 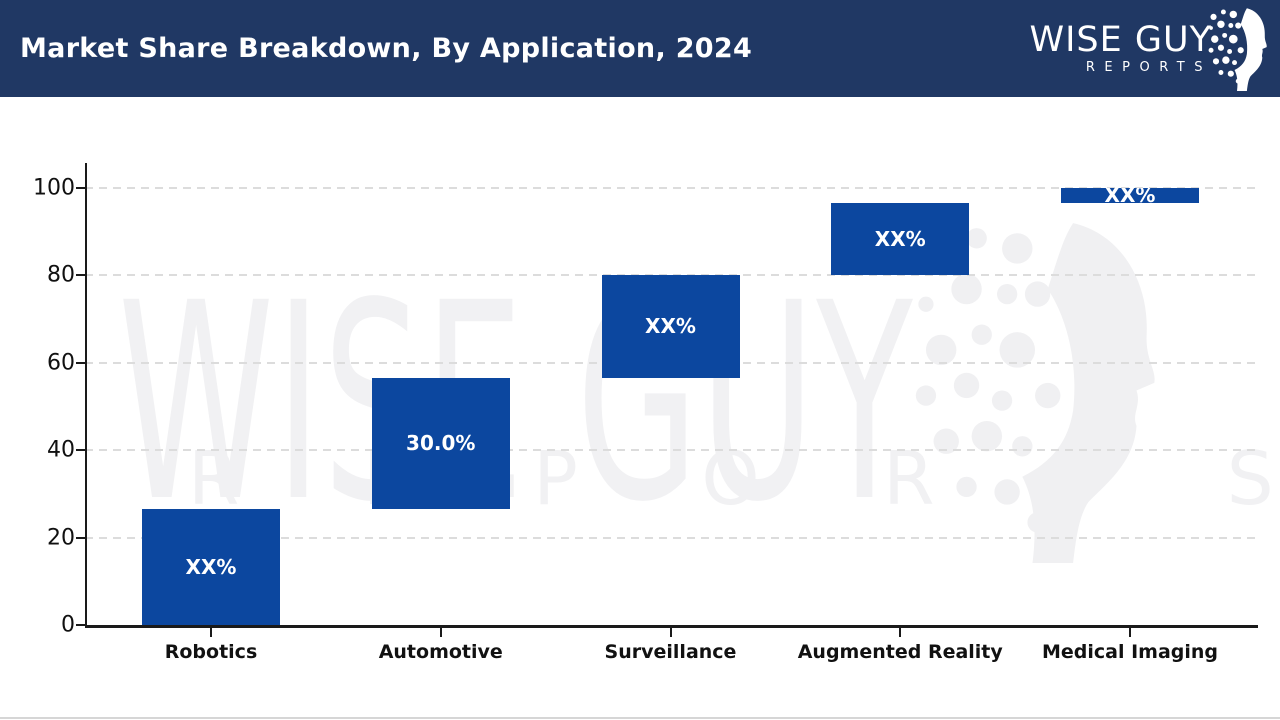 I want to click on bar-automotive: 30.0%, so click(x=440, y=443).